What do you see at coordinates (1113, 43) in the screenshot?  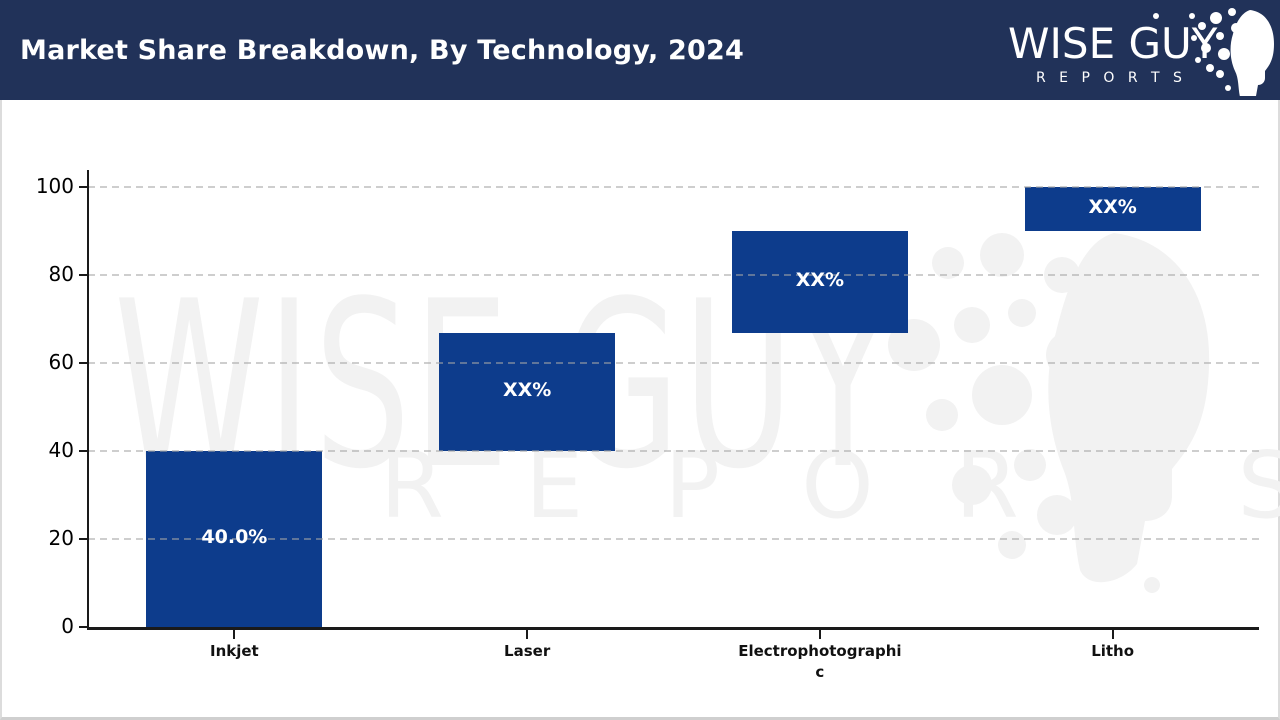 I see `logo-wordmark: WISE GUY` at bounding box center [1113, 43].